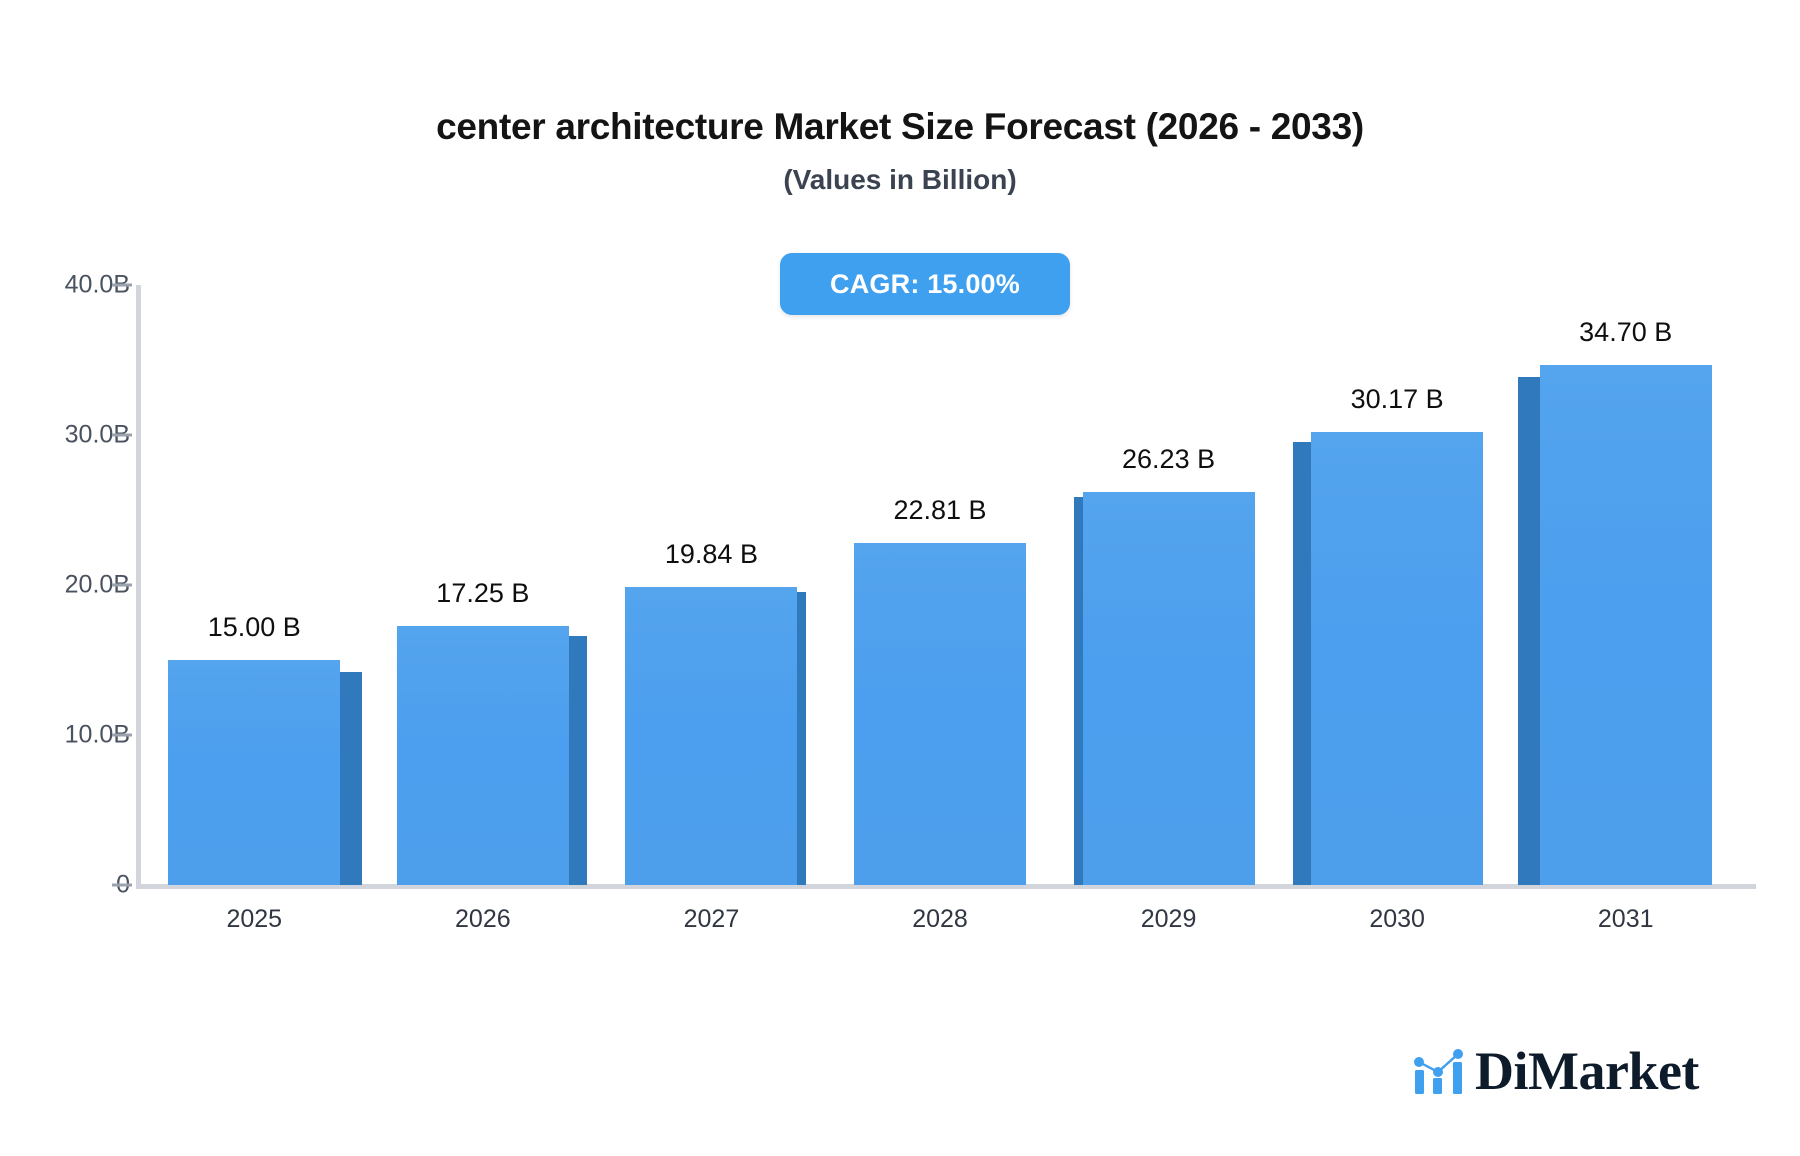 This screenshot has height=1156, width=1800. Describe the element at coordinates (97, 434) in the screenshot. I see `y-axis-tick-label: 30.0B` at that location.